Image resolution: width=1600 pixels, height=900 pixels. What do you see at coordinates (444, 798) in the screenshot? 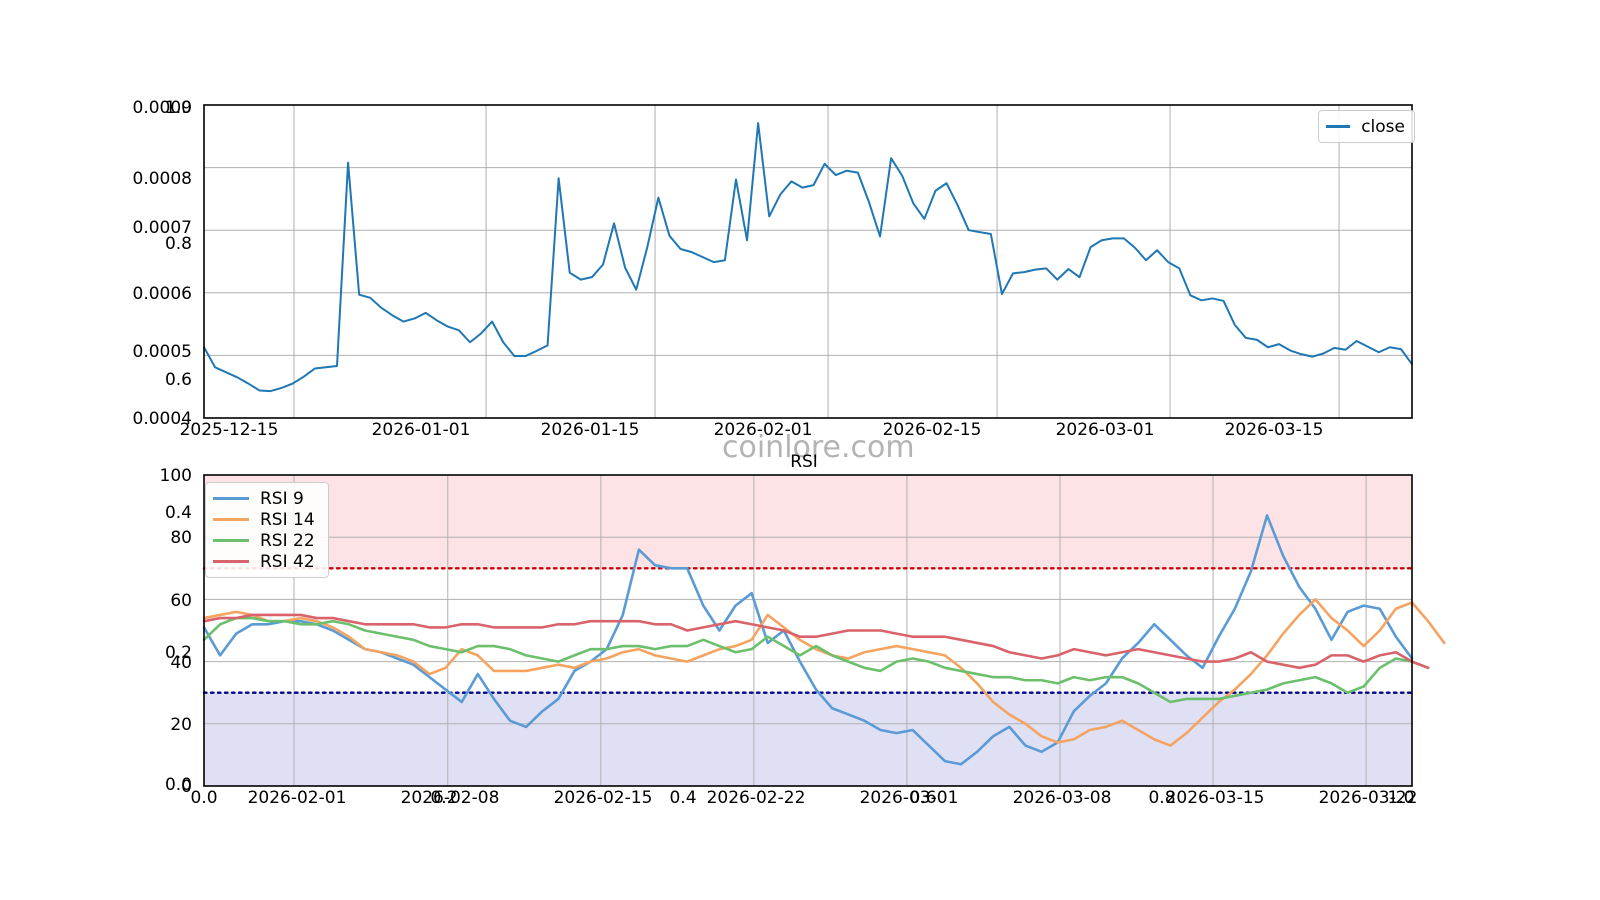
I see `rsi-x-overlay-tick-0.2: 0.2` at bounding box center [444, 798].